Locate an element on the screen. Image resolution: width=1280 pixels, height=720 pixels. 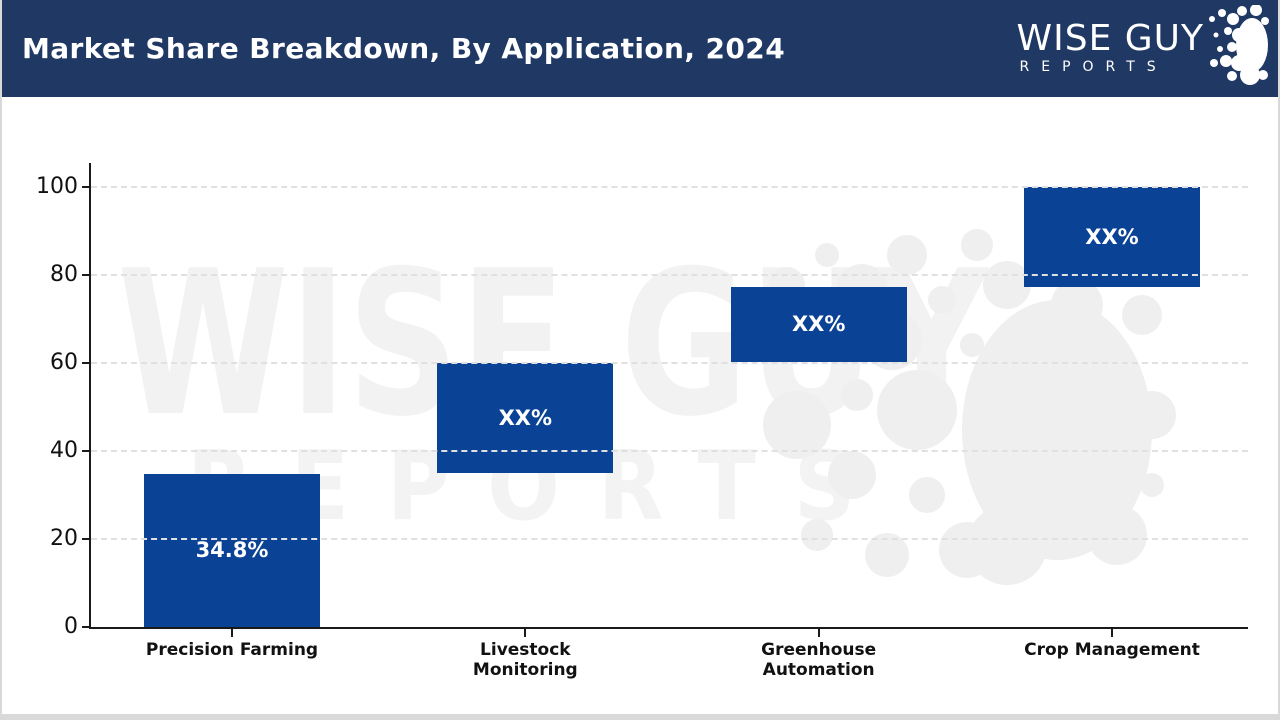
x-axis-label: Livestock Monitoring is located at coordinates (525, 660).